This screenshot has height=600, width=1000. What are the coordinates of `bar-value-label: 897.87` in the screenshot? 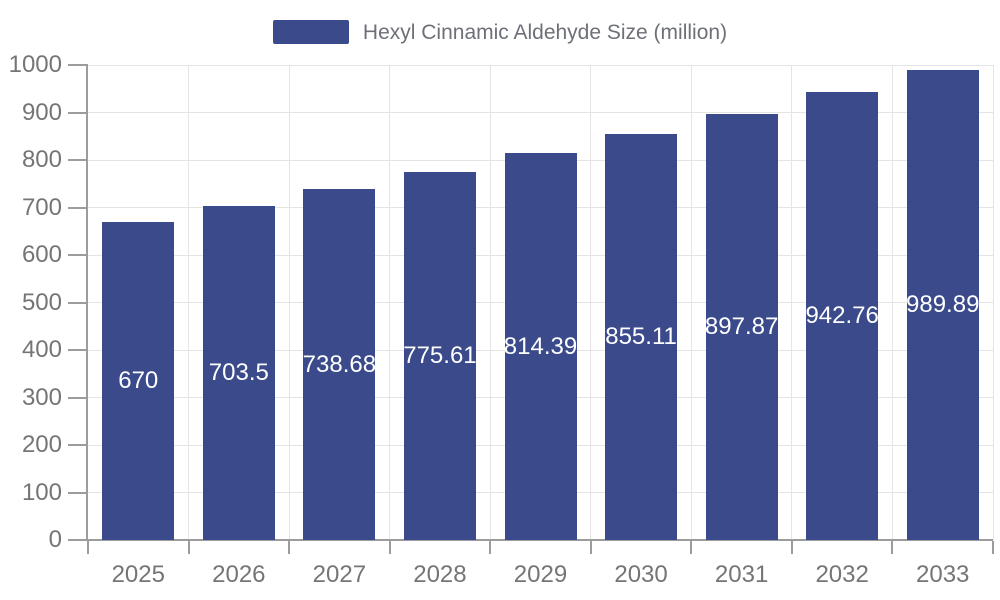 It's located at (741, 326).